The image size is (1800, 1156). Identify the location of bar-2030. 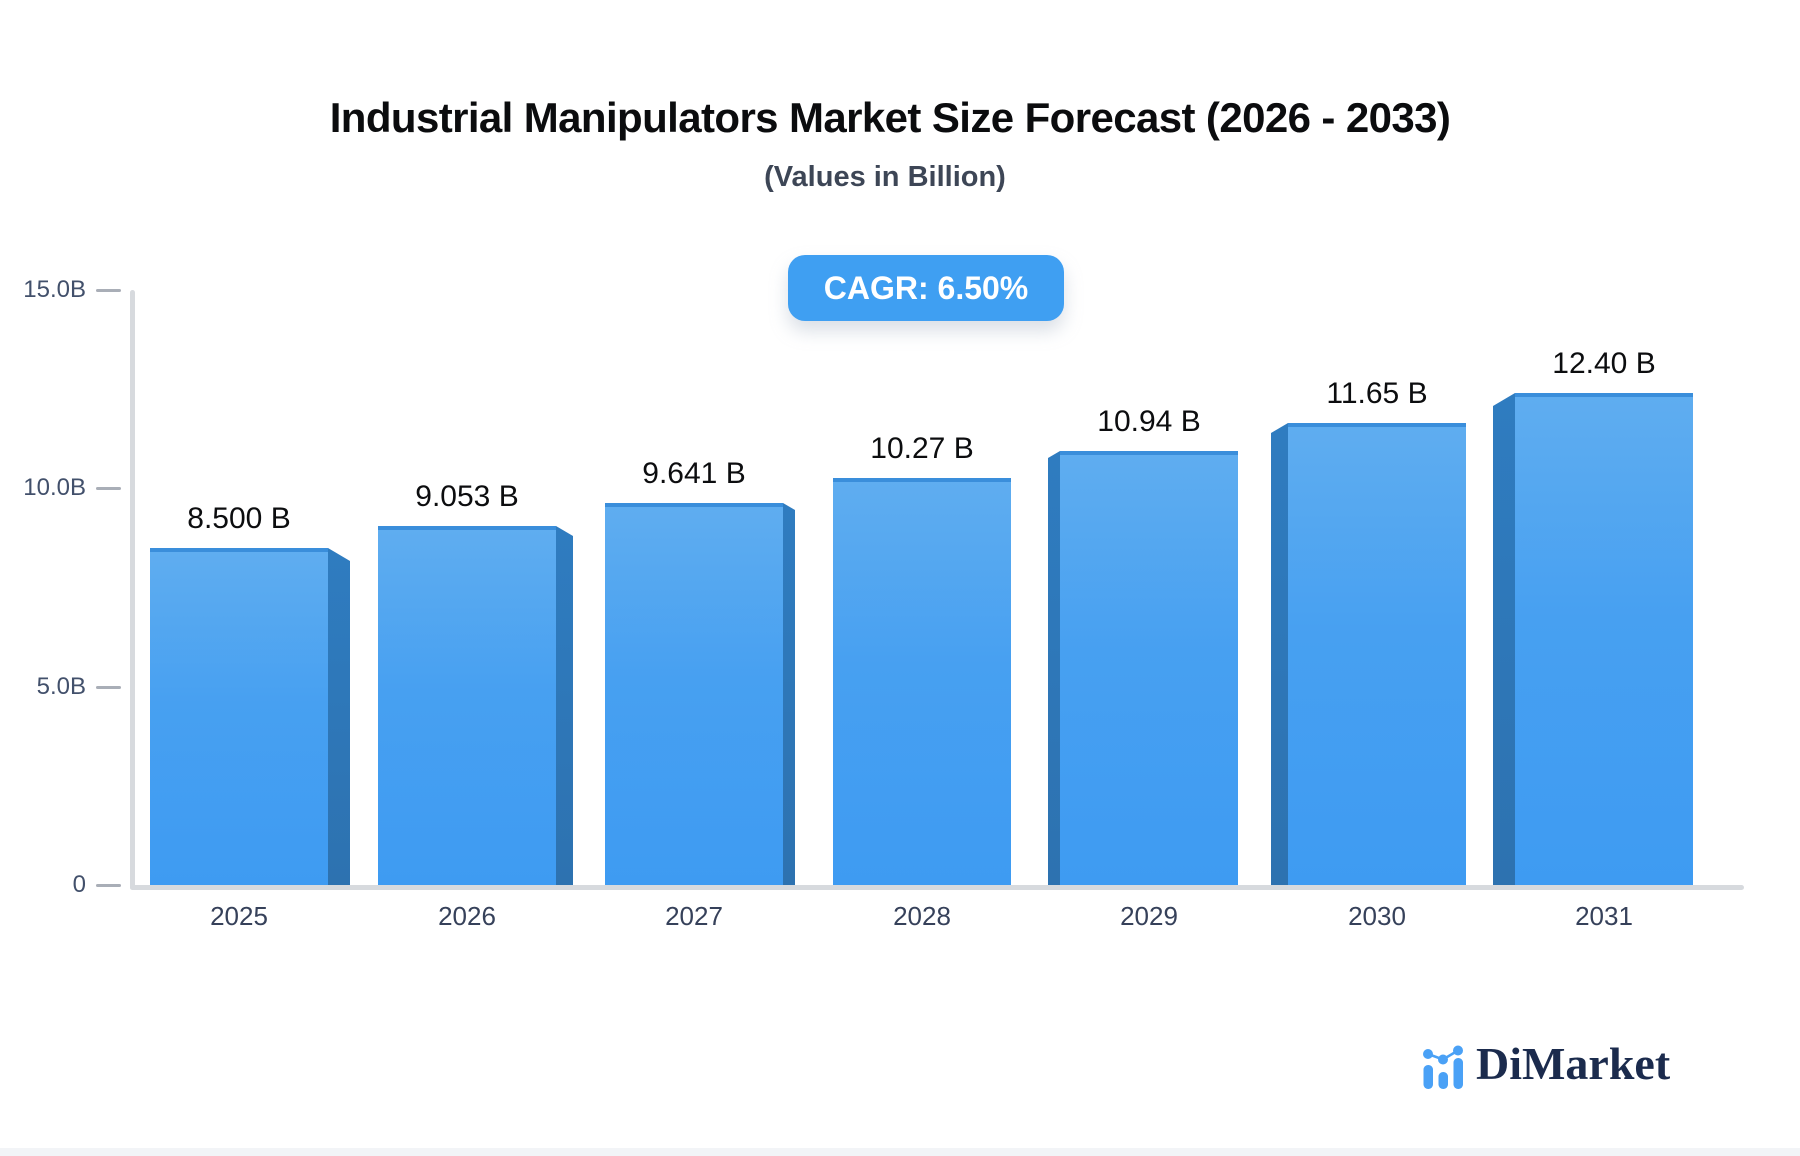
(1377, 655).